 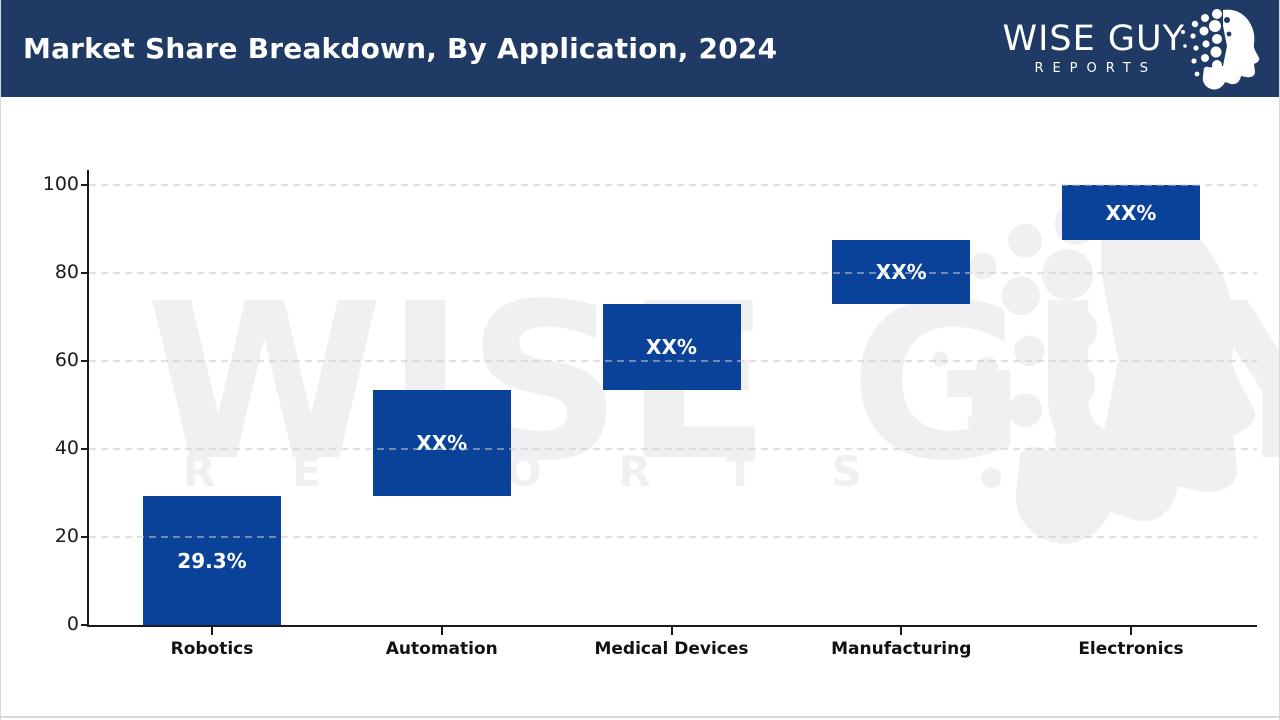 I want to click on brand-logo-text: WISE GUY REPORTS, so click(x=1093, y=47).